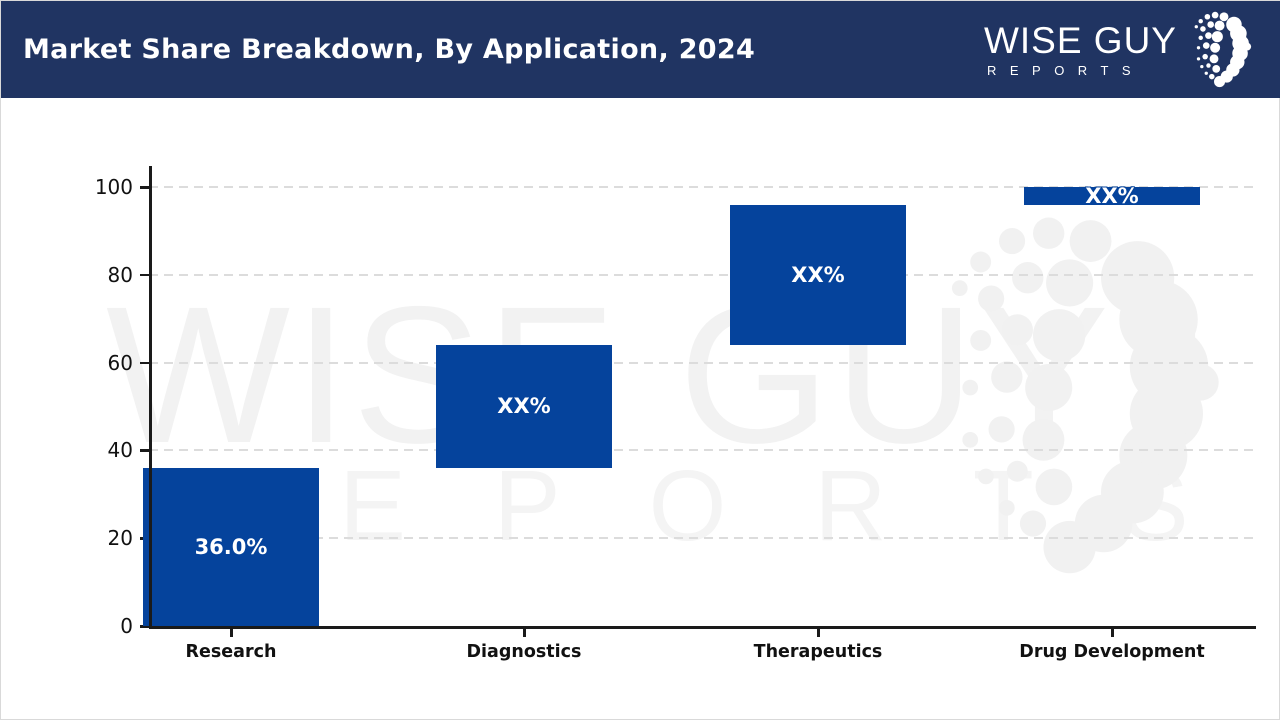  Describe the element at coordinates (1223, 49) in the screenshot. I see `wiseguy-head-icon` at that location.